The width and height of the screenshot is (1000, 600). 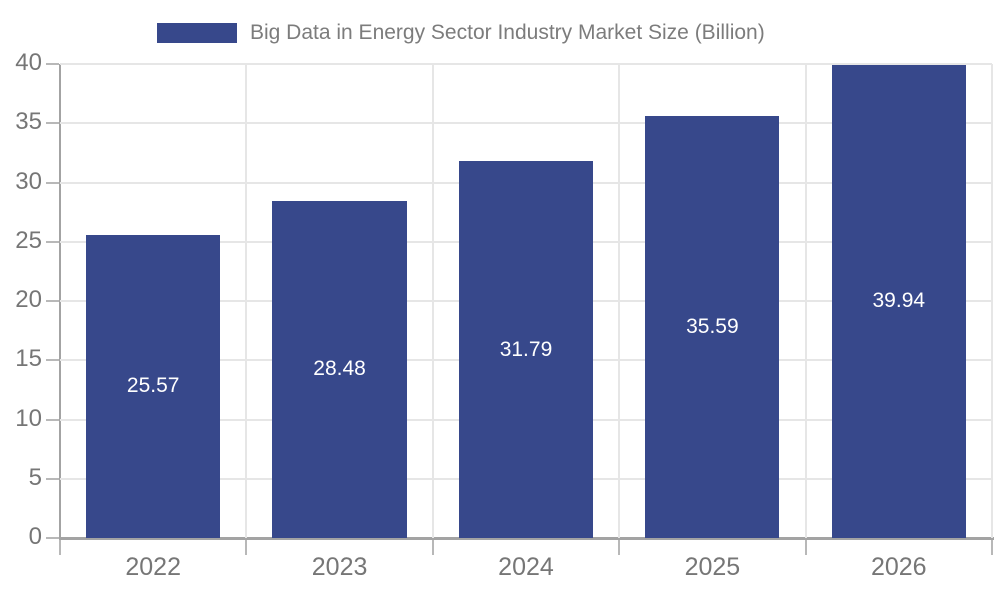 What do you see at coordinates (28, 62) in the screenshot?
I see `y-axis-tick-label: 40` at bounding box center [28, 62].